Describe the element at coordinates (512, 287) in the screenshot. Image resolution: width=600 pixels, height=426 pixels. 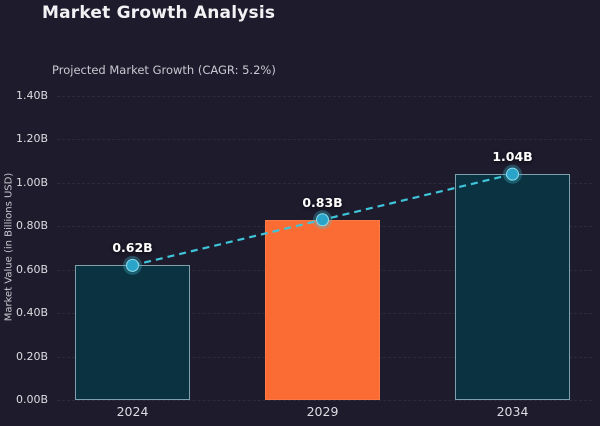
I see `bar-2034` at that location.